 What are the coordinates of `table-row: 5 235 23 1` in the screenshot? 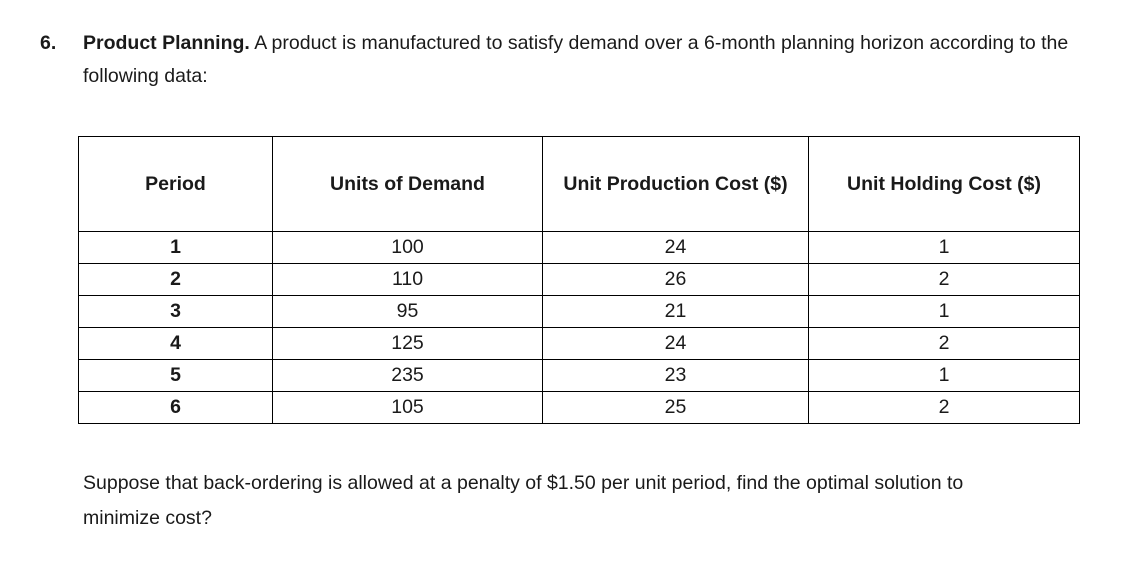 It's located at (579, 375).